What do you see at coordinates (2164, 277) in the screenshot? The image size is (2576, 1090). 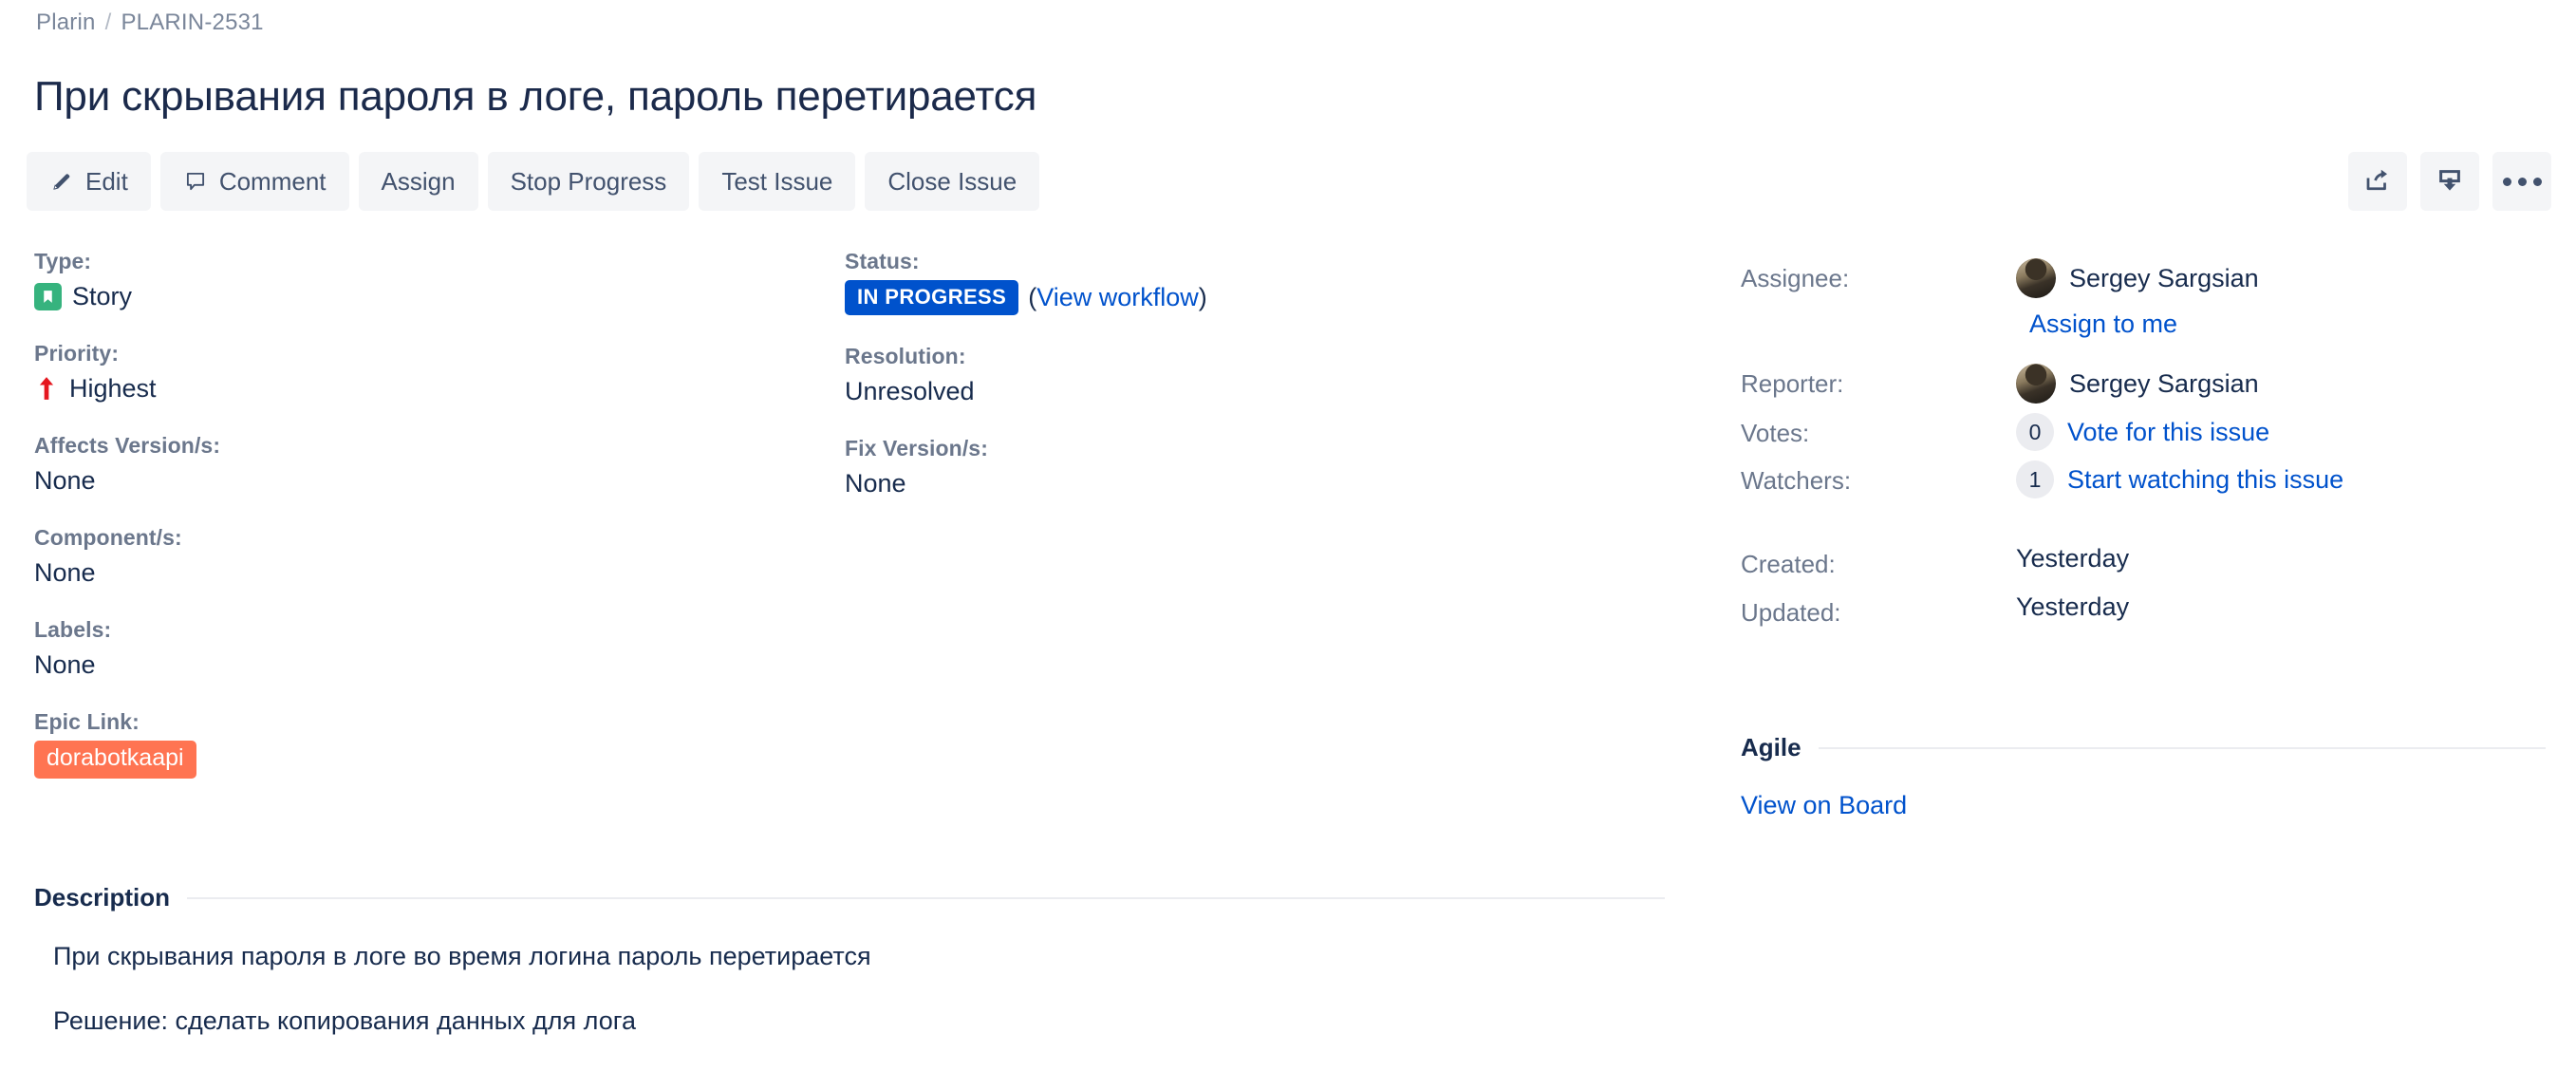 I see `assignee-name: Sergey Sargsian` at bounding box center [2164, 277].